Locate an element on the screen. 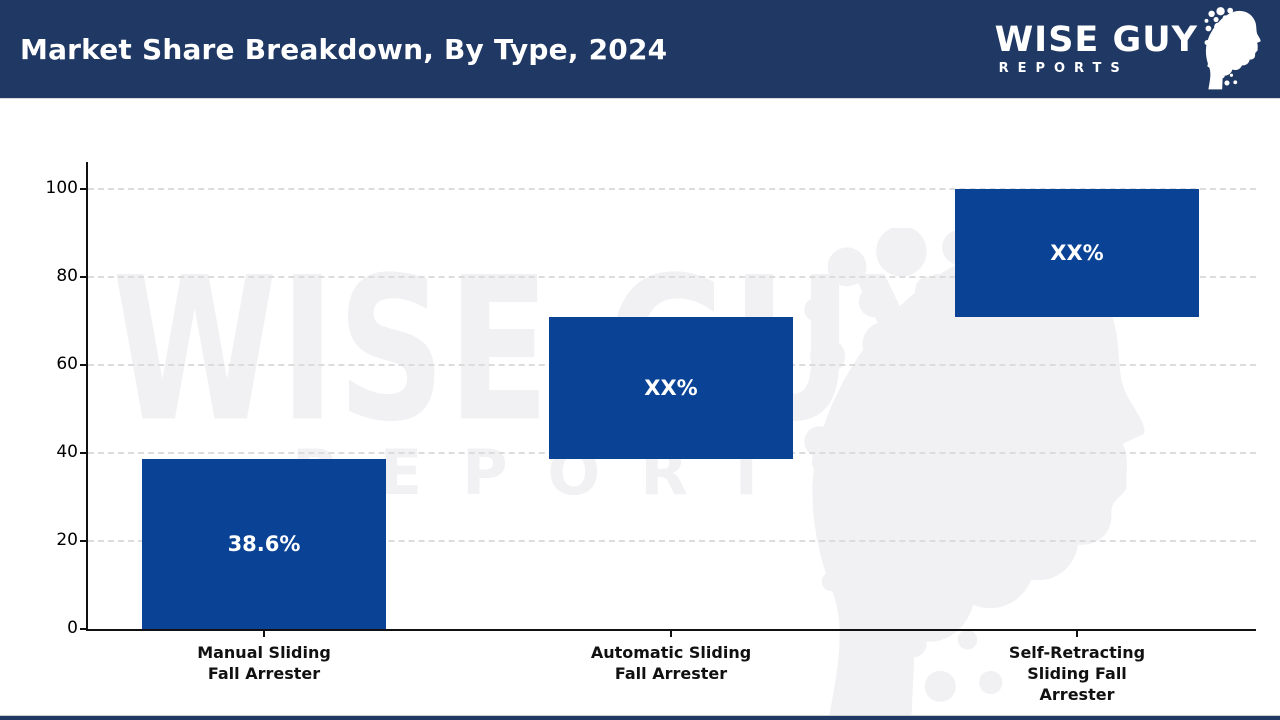 Image resolution: width=1280 pixels, height=720 pixels. logo-subtext: REPORTS is located at coordinates (1063, 68).